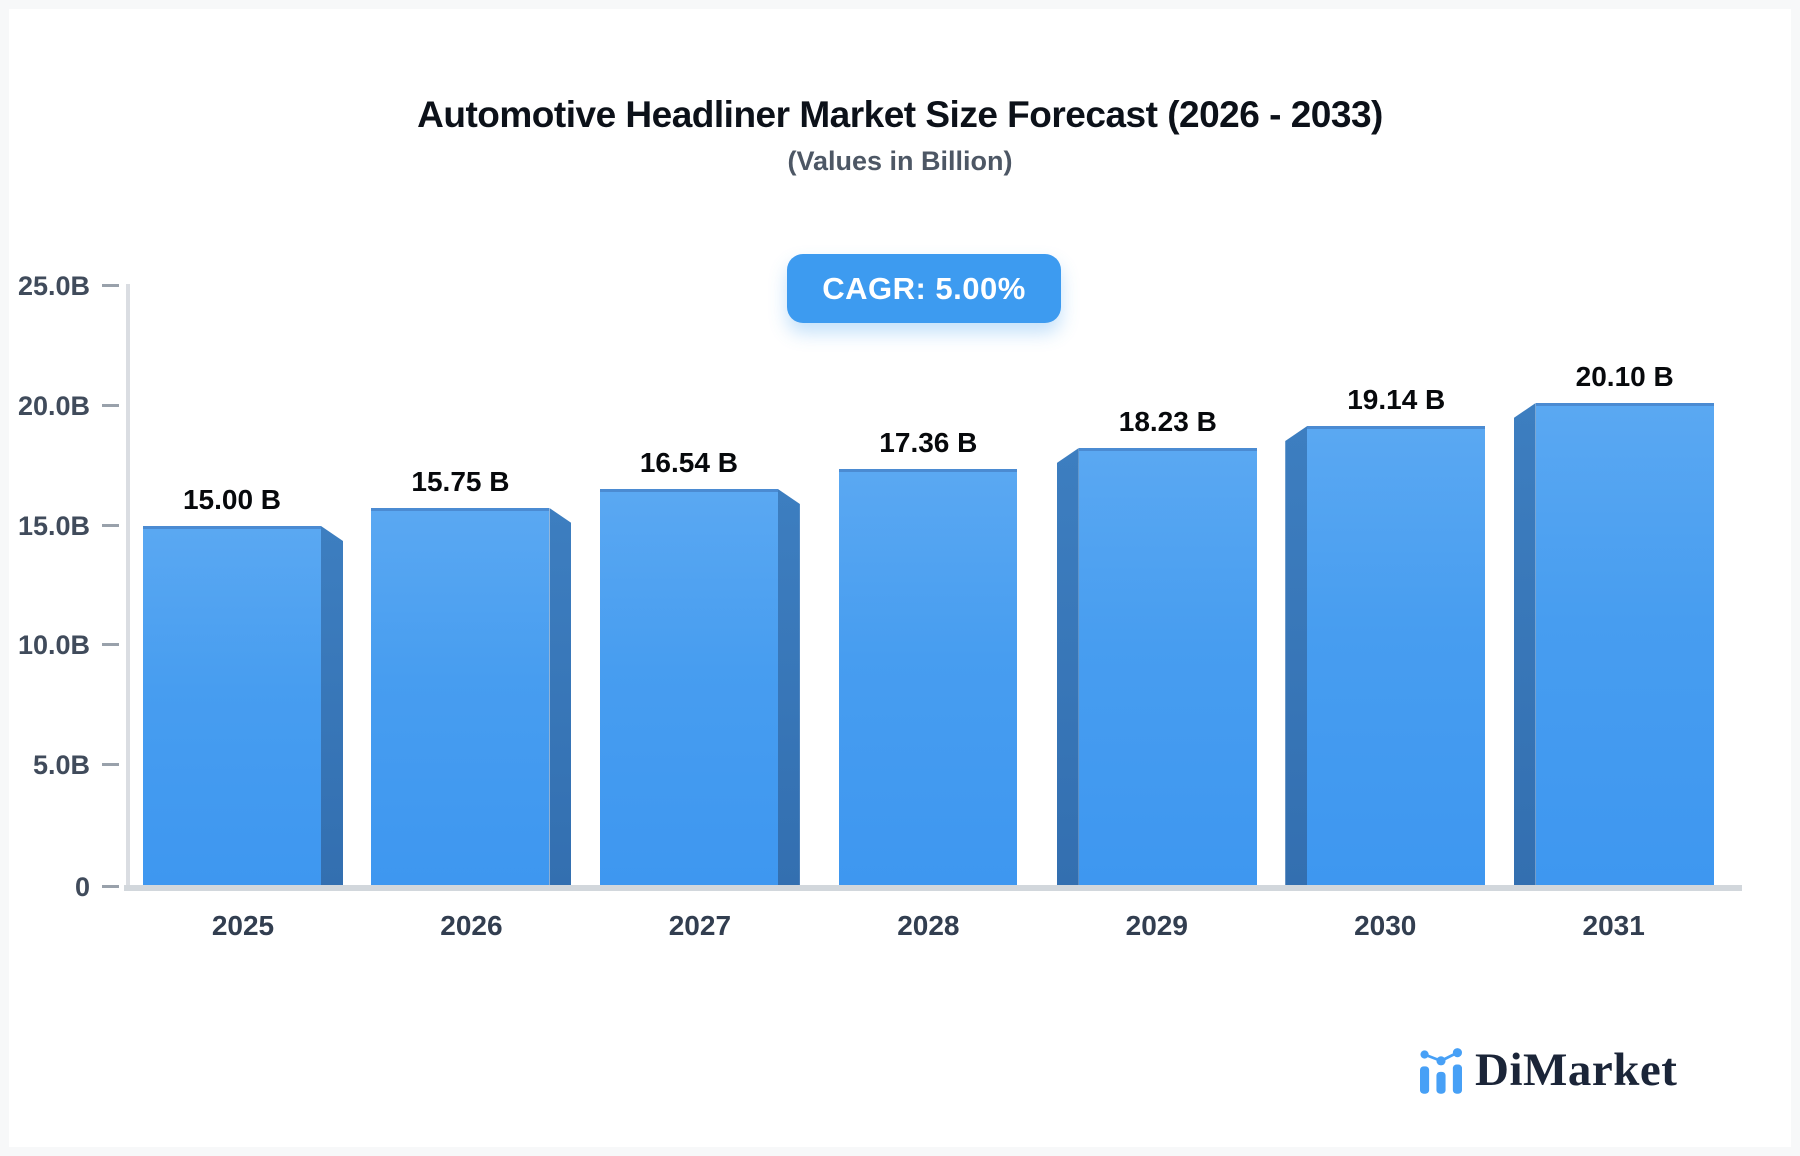 The width and height of the screenshot is (1800, 1156). I want to click on y-tick-label: 15.0B, so click(53, 525).